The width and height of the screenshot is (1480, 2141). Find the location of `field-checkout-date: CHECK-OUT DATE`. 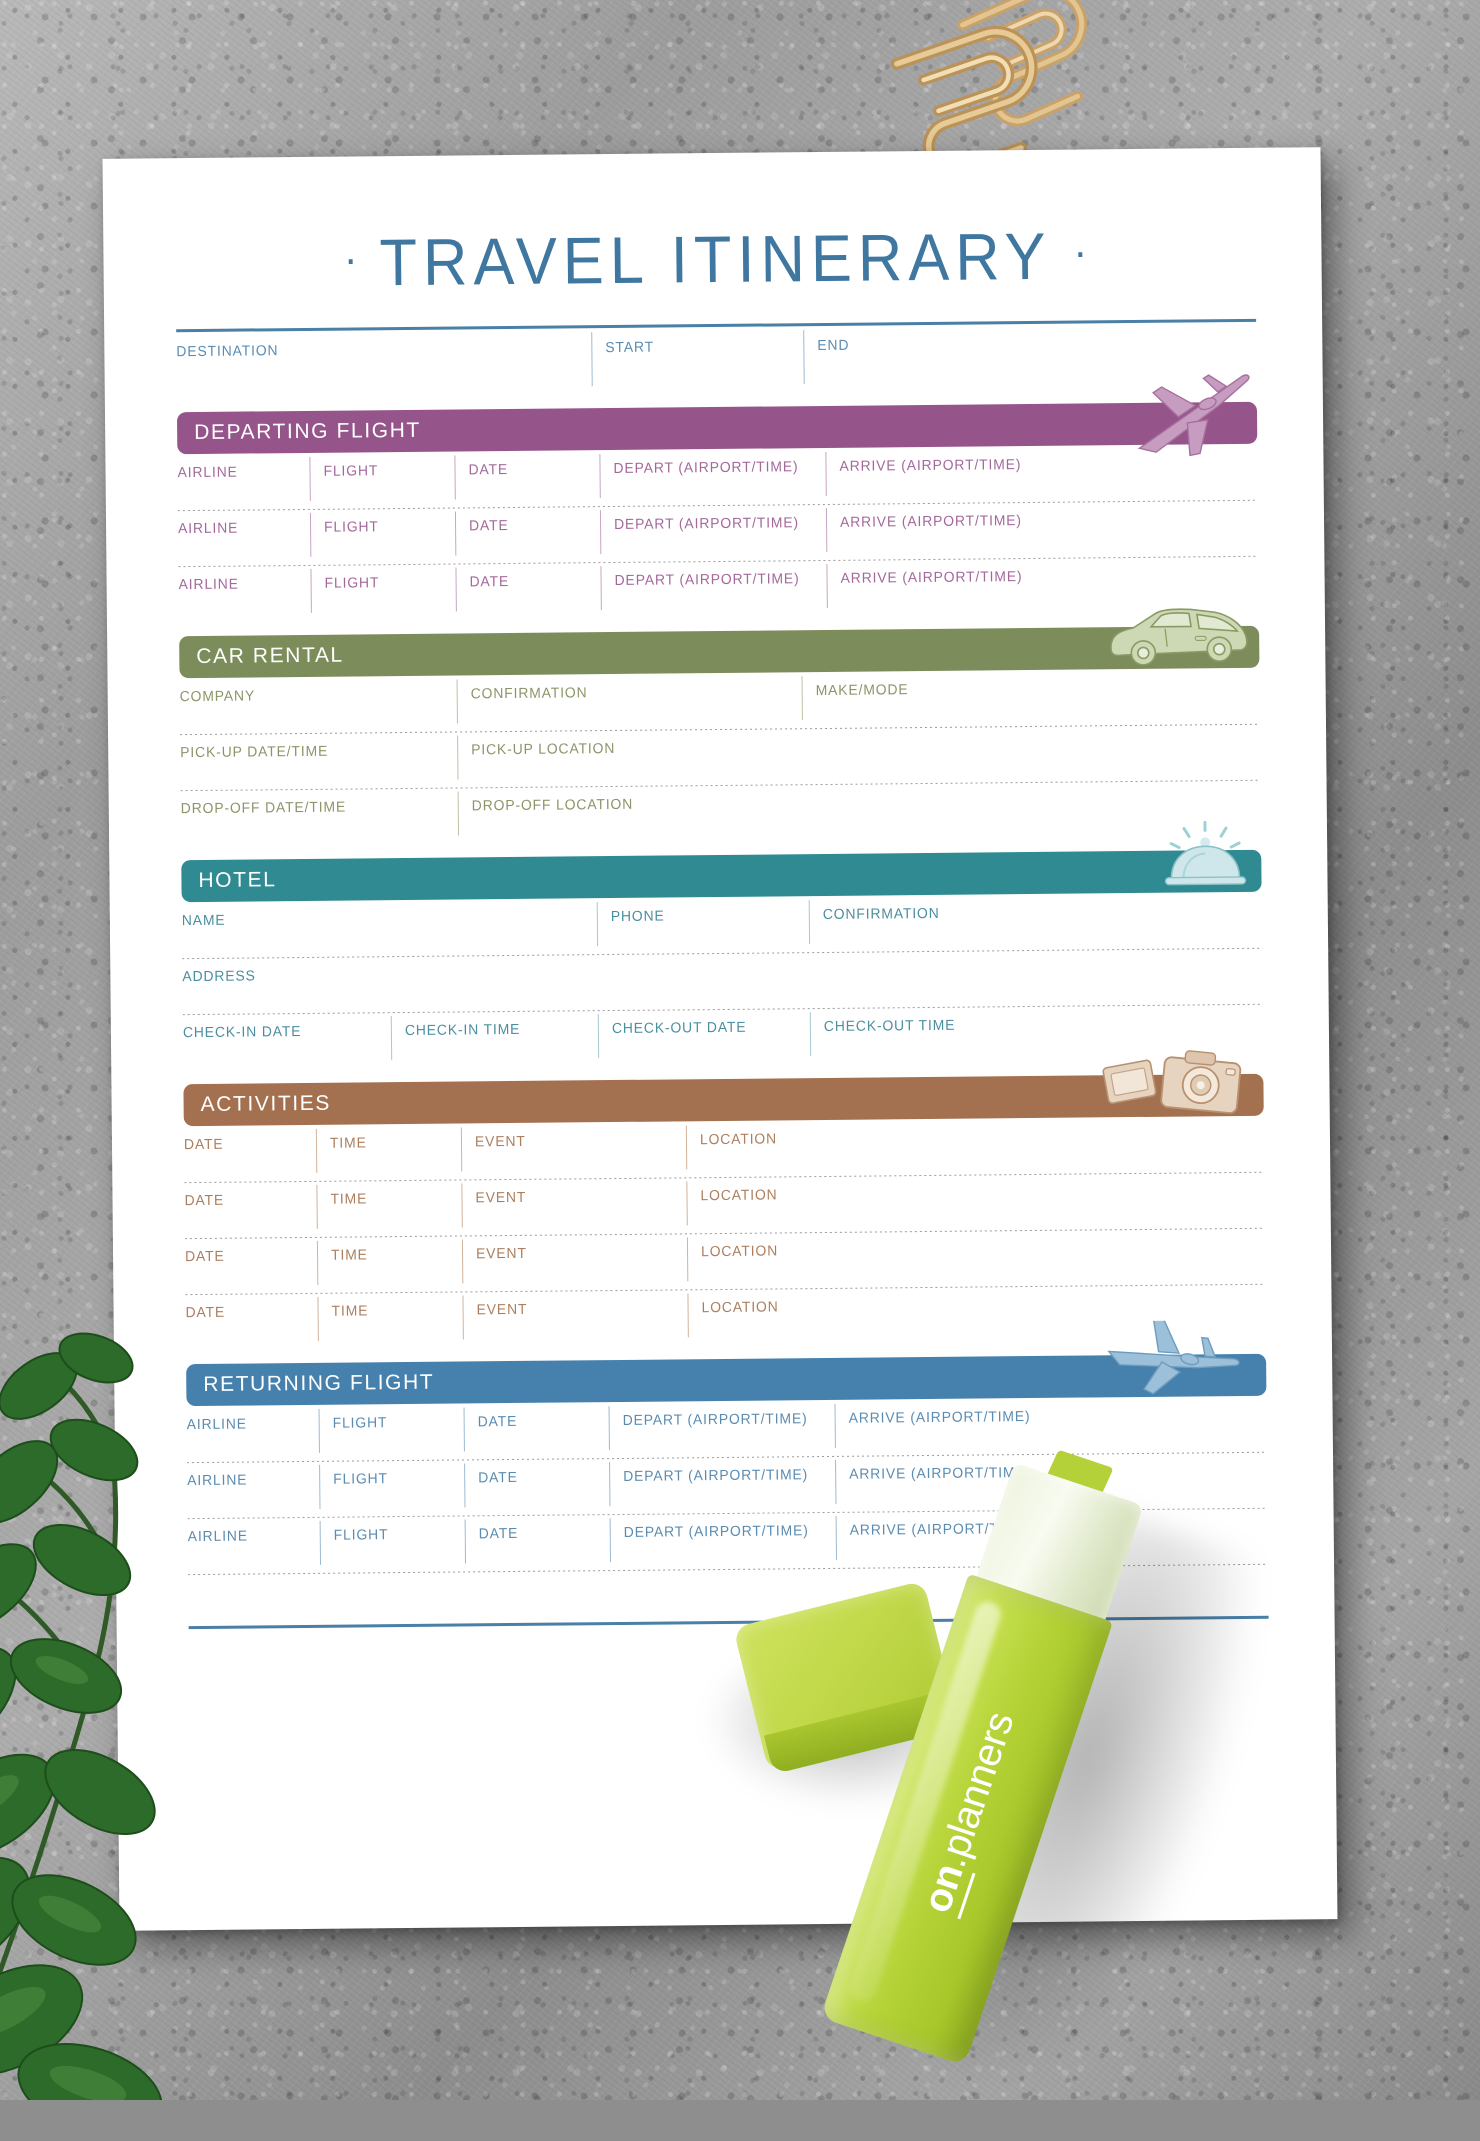

field-checkout-date: CHECK-OUT DATE is located at coordinates (704, 1037).